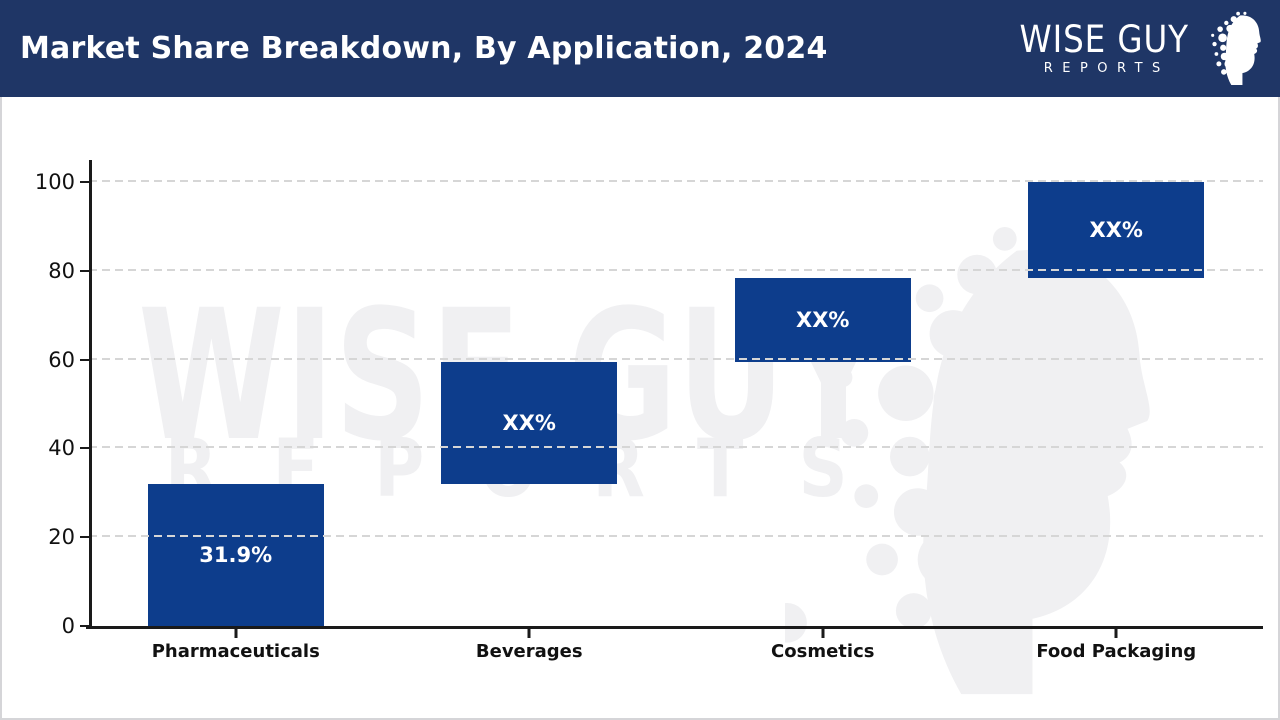  I want to click on bar-label-cosmetics: XX%, so click(823, 319).